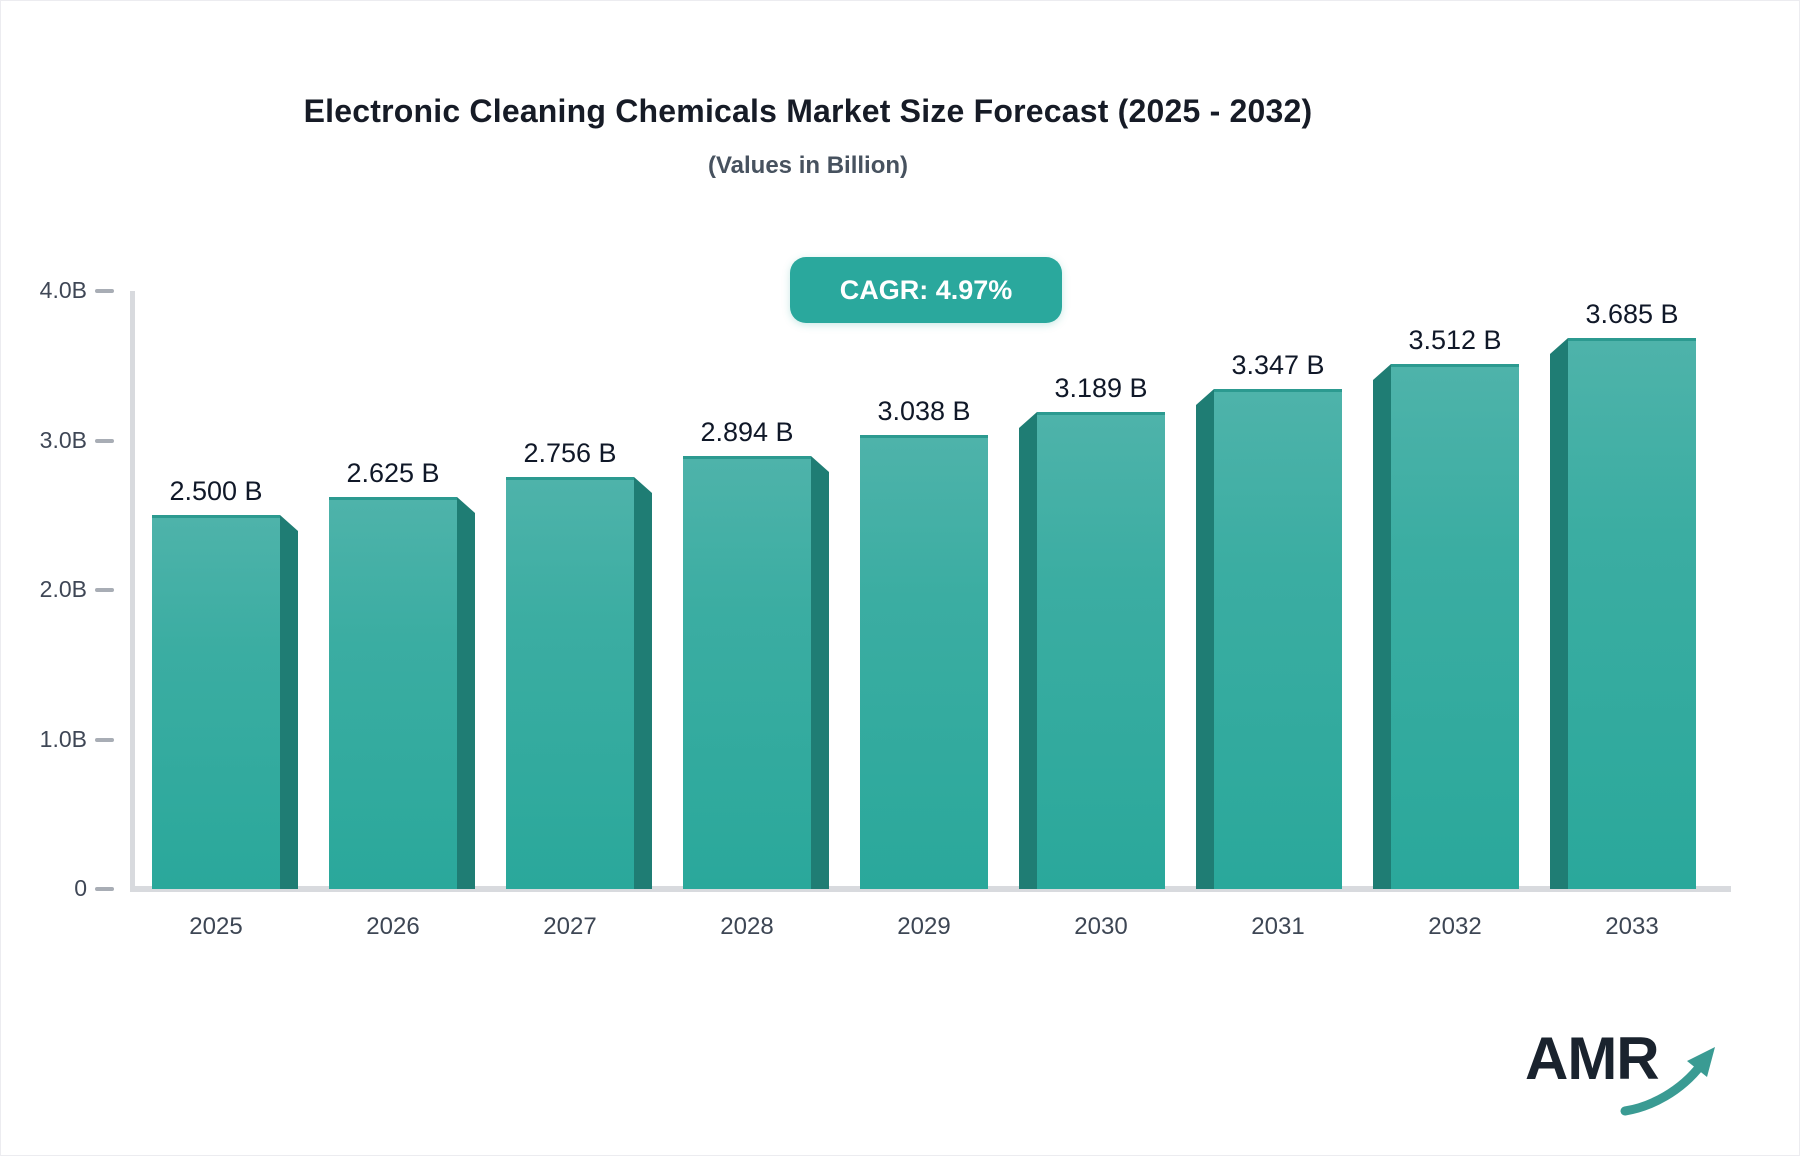 The image size is (1800, 1156). I want to click on y-axis-line, so click(132, 590).